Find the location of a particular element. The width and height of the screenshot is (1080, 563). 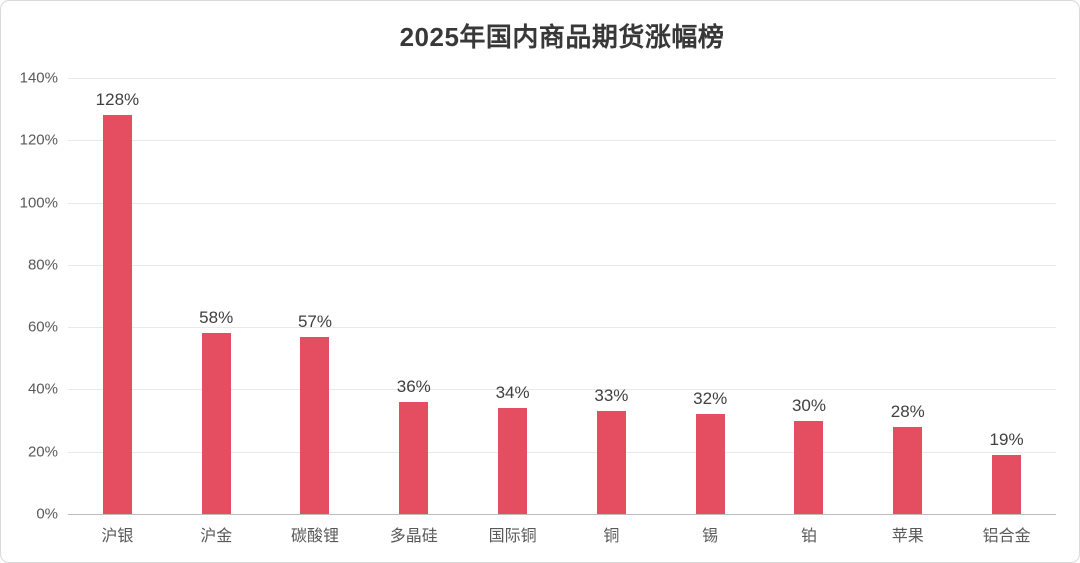

y-tick-label: 0% is located at coordinates (47, 514).